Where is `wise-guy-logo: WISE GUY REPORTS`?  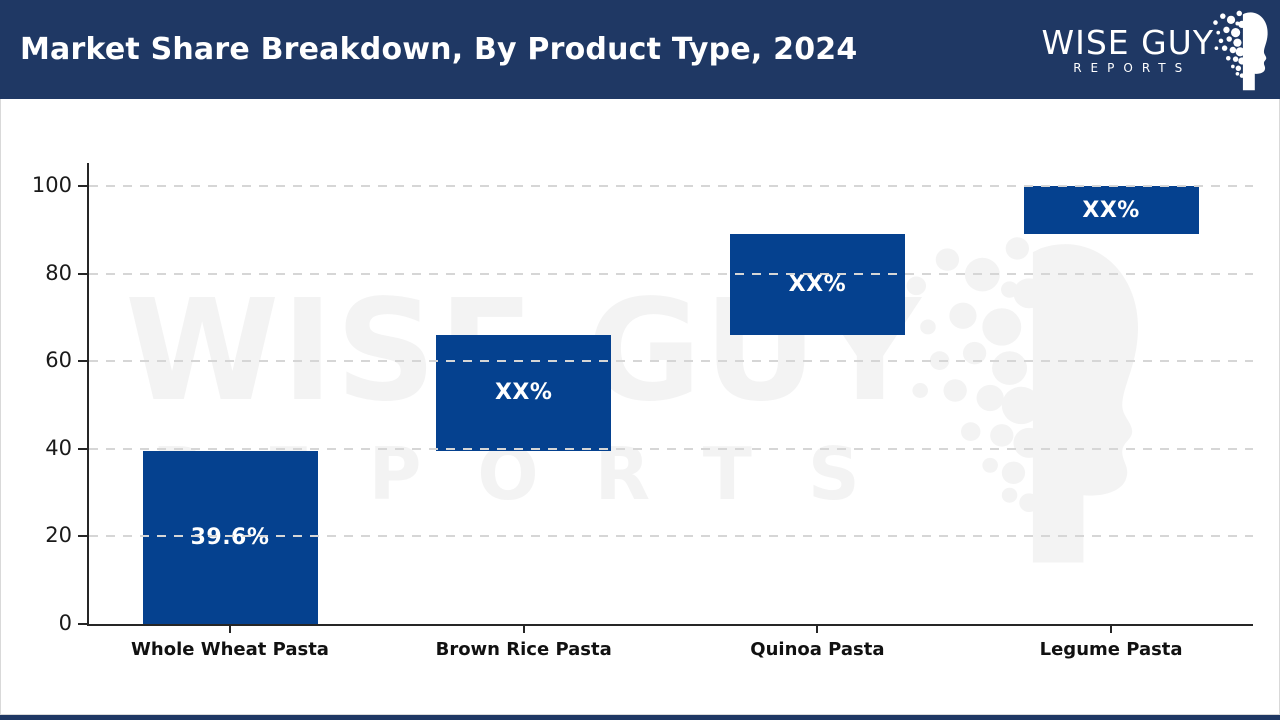
wise-guy-logo: WISE GUY REPORTS is located at coordinates (1157, 50).